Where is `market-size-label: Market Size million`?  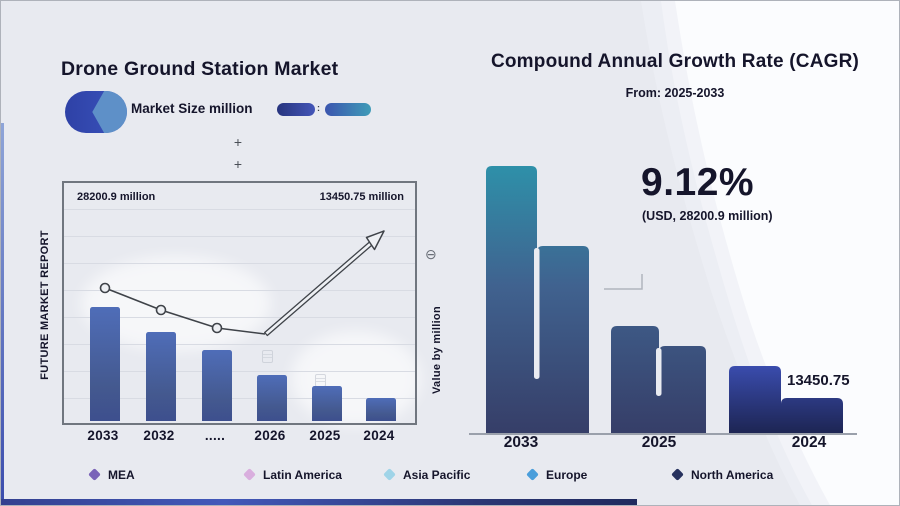
market-size-label: Market Size million is located at coordinates (192, 108).